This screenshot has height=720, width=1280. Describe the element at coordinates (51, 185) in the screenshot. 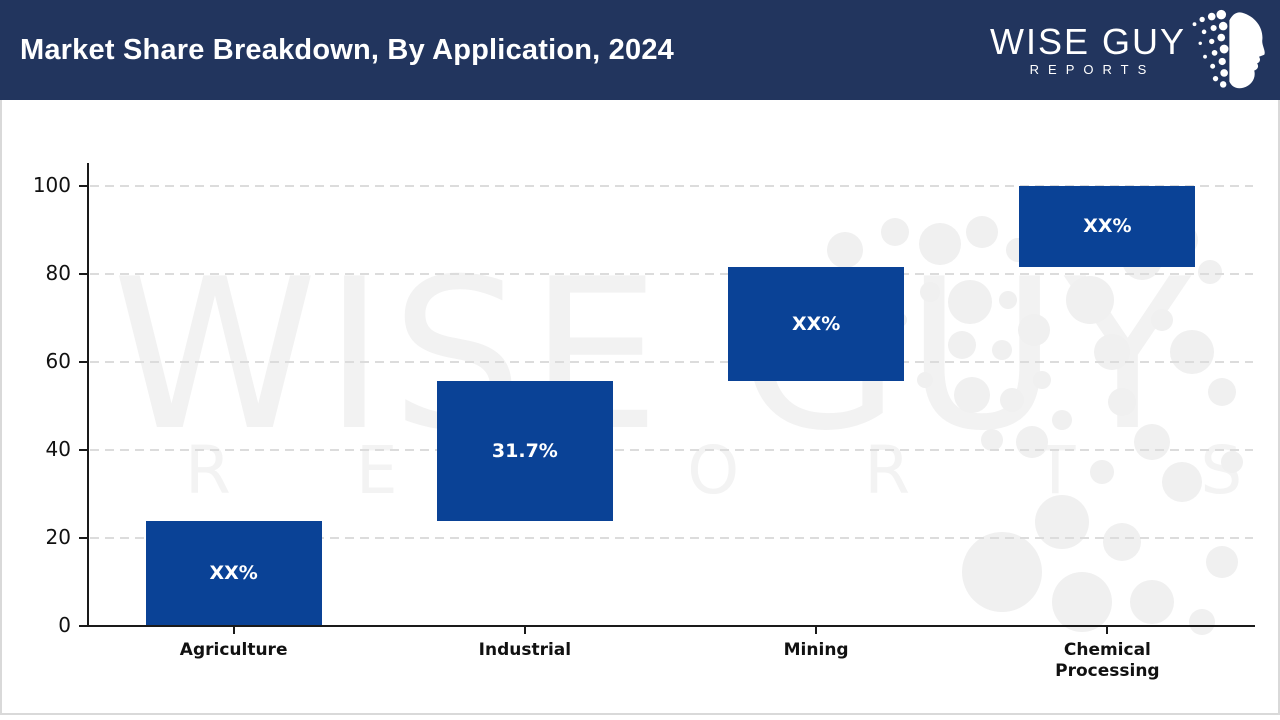

I see `y-tick-label: 100` at that location.